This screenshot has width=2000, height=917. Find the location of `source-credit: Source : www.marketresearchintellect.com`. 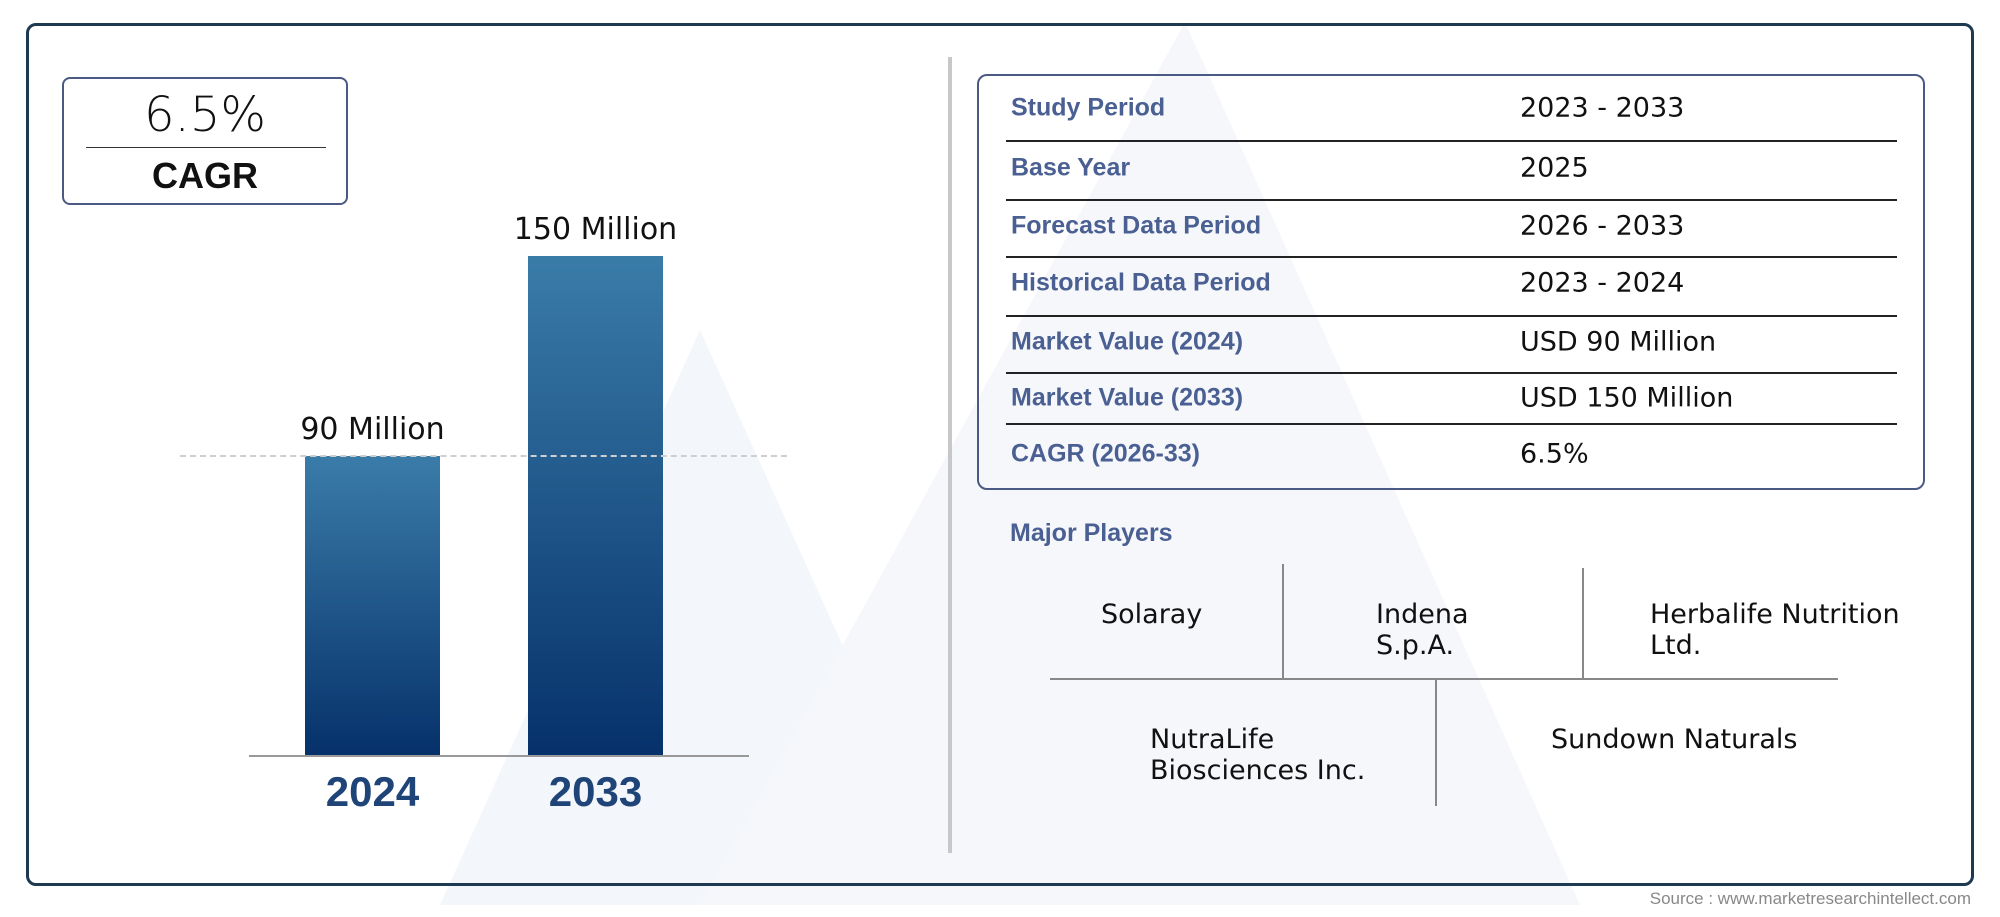

source-credit: Source : www.marketresearchintellect.com is located at coordinates (1810, 898).